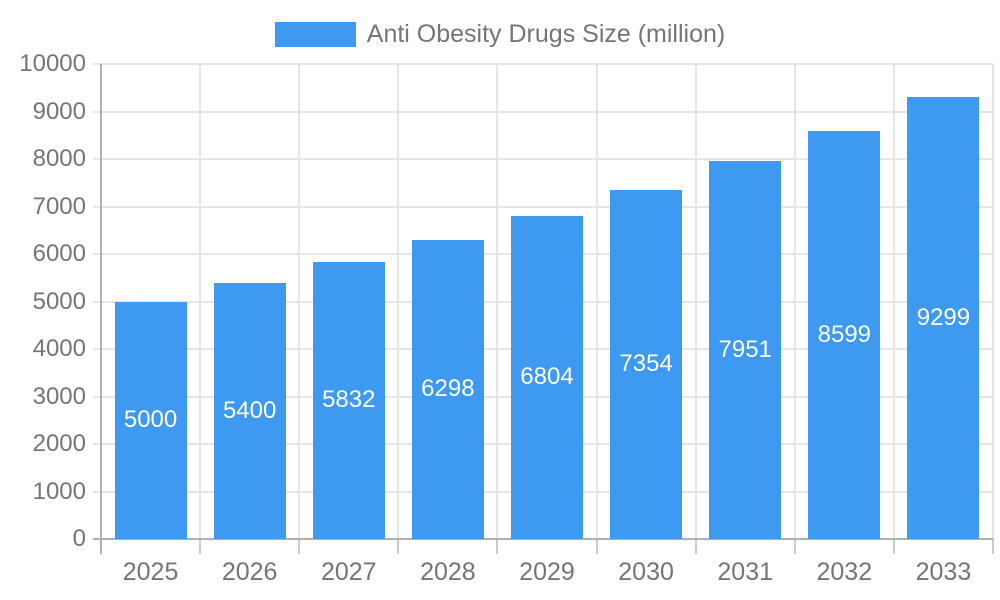 The height and width of the screenshot is (600, 1000). Describe the element at coordinates (52, 63) in the screenshot. I see `y-axis-label: 10000` at that location.